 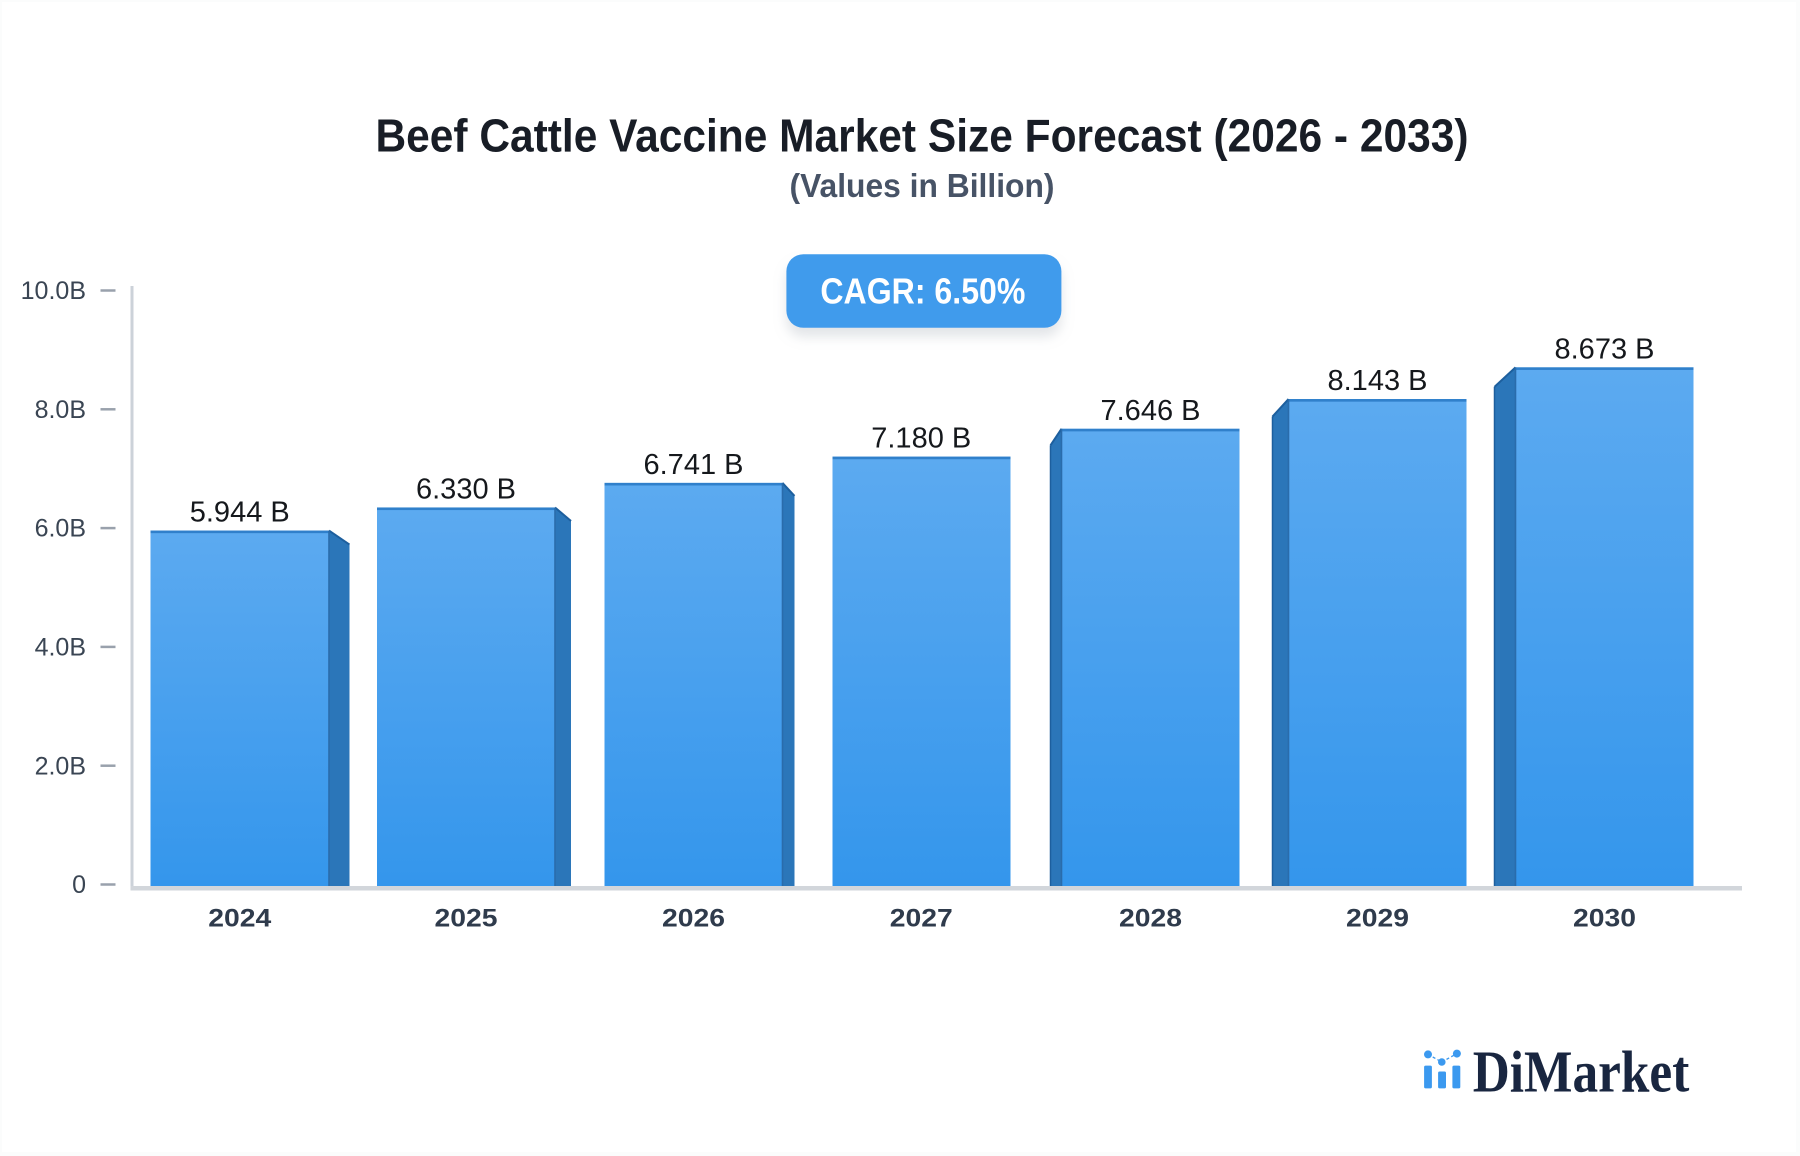 I want to click on svg-text: 8.0B, so click(x=60, y=410).